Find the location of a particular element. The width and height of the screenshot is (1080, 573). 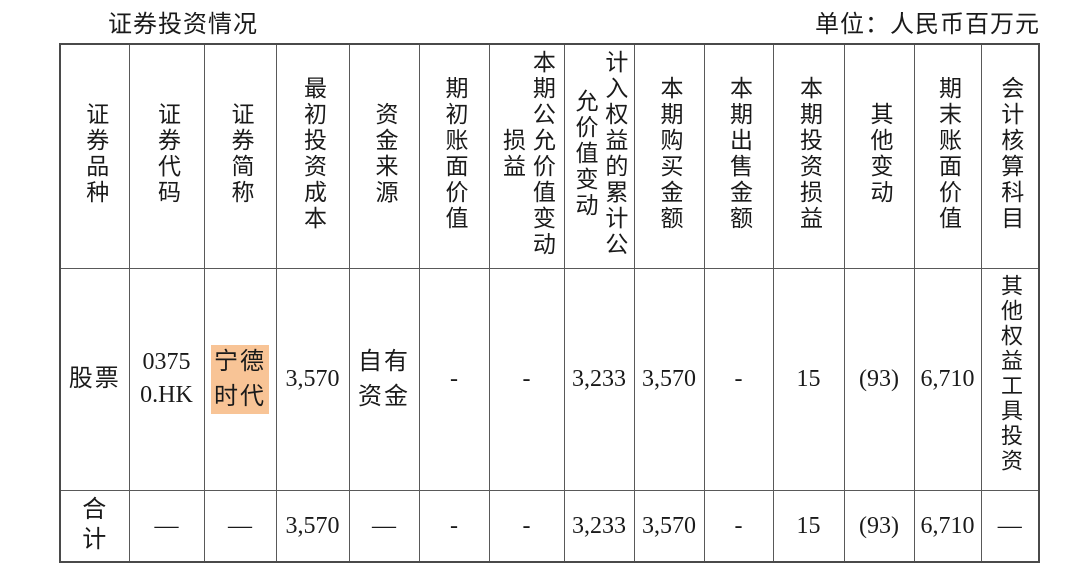

col-header-other-changes-label: 其他变动 is located at coordinates (879, 154).